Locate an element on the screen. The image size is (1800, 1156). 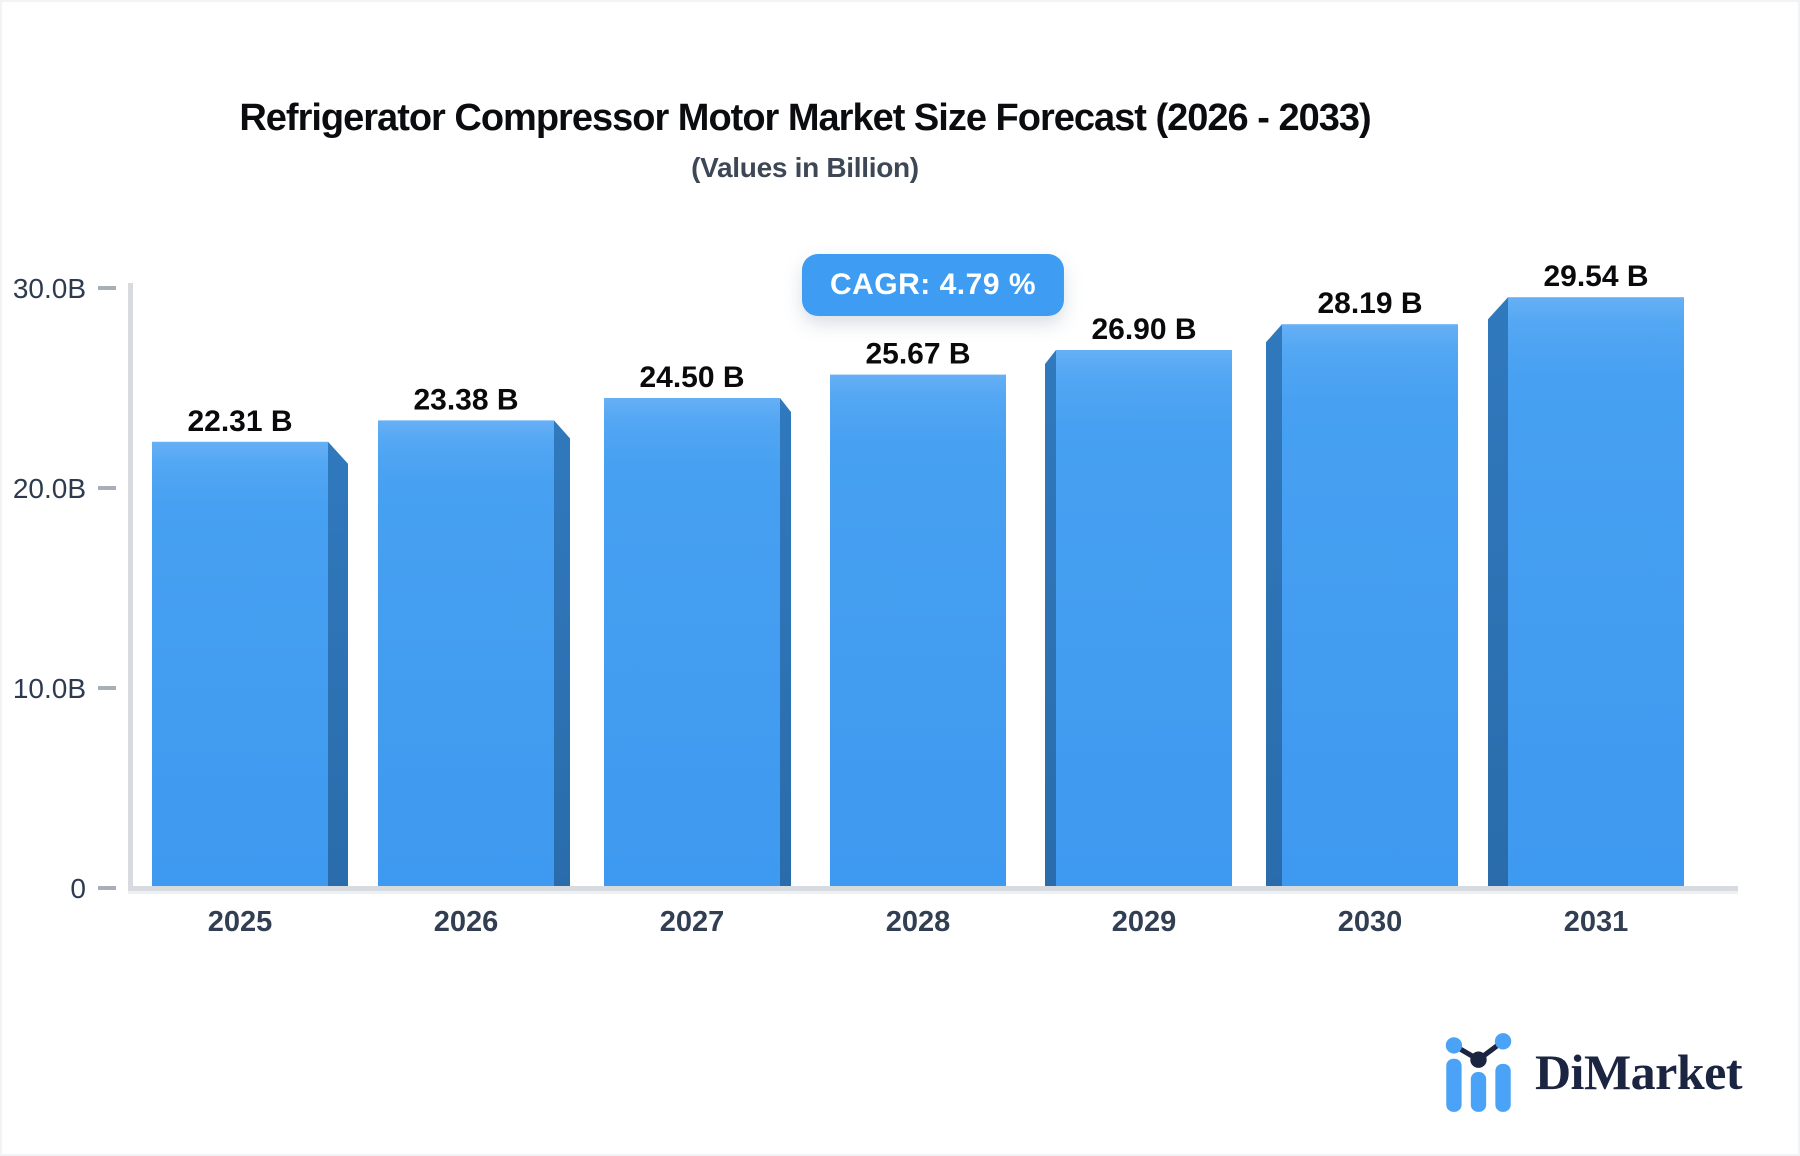
bar-2025-face is located at coordinates (240, 664).